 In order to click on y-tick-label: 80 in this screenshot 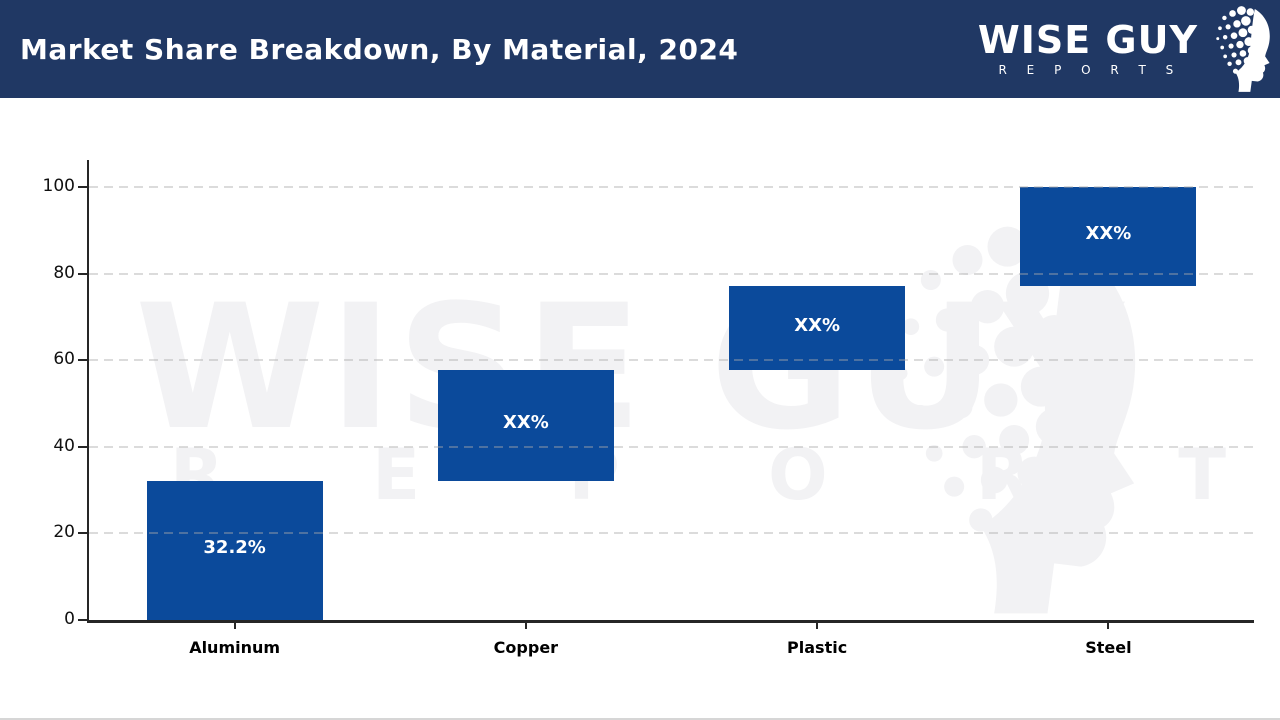, I will do `click(64, 272)`.